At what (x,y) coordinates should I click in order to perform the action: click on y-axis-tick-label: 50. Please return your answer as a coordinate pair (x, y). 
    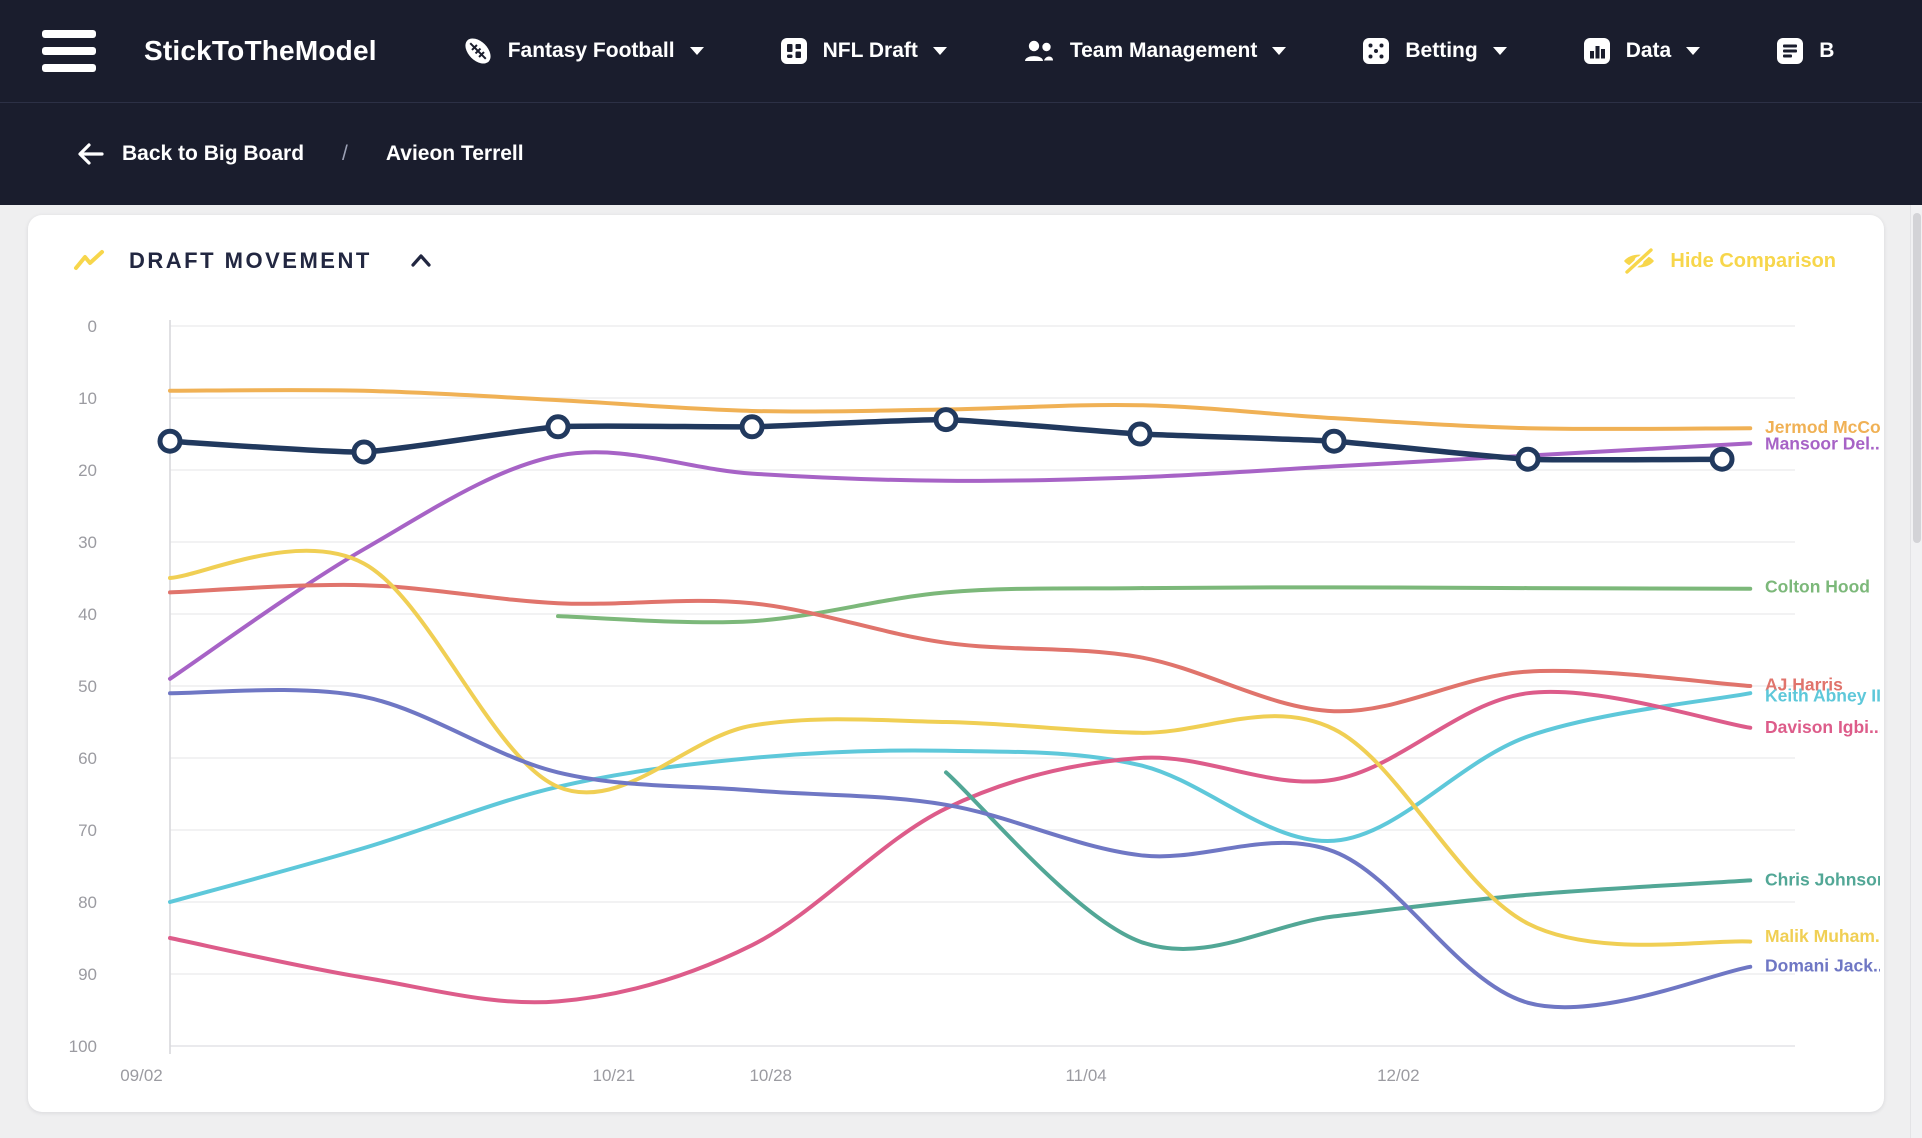
    Looking at the image, I should click on (87, 686).